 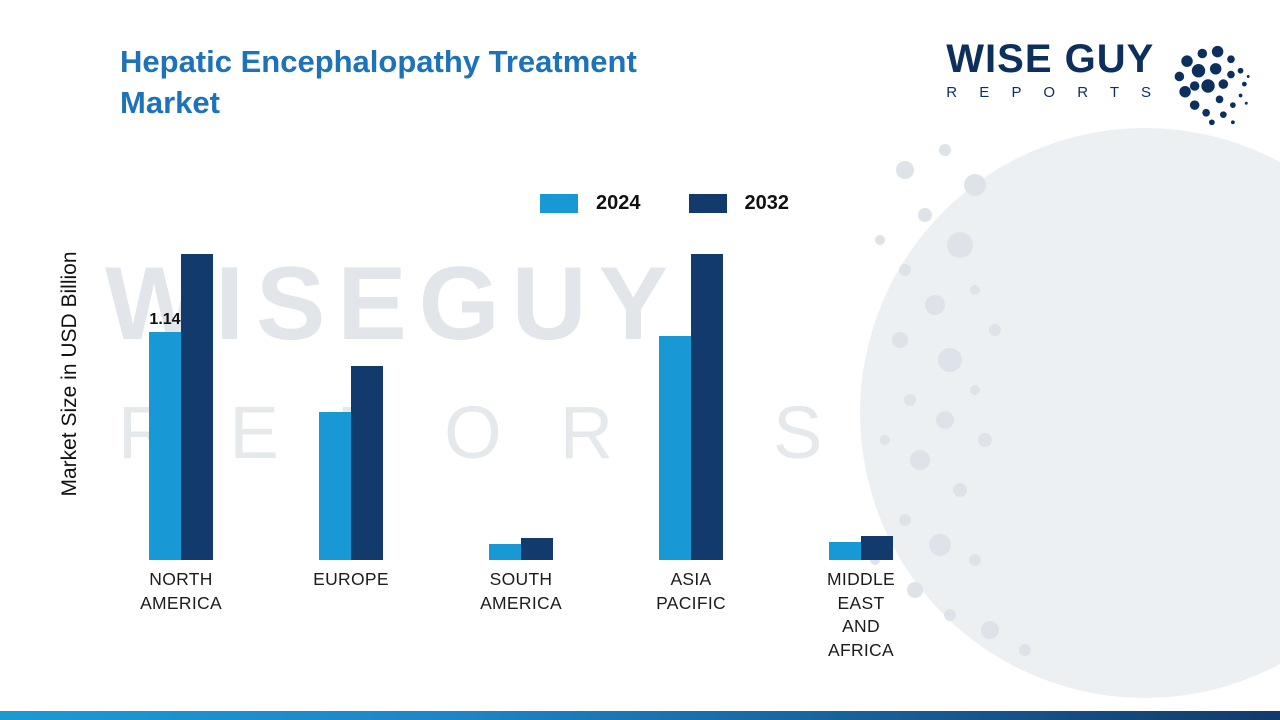 I want to click on legend-item-2024: 2024, so click(x=590, y=203).